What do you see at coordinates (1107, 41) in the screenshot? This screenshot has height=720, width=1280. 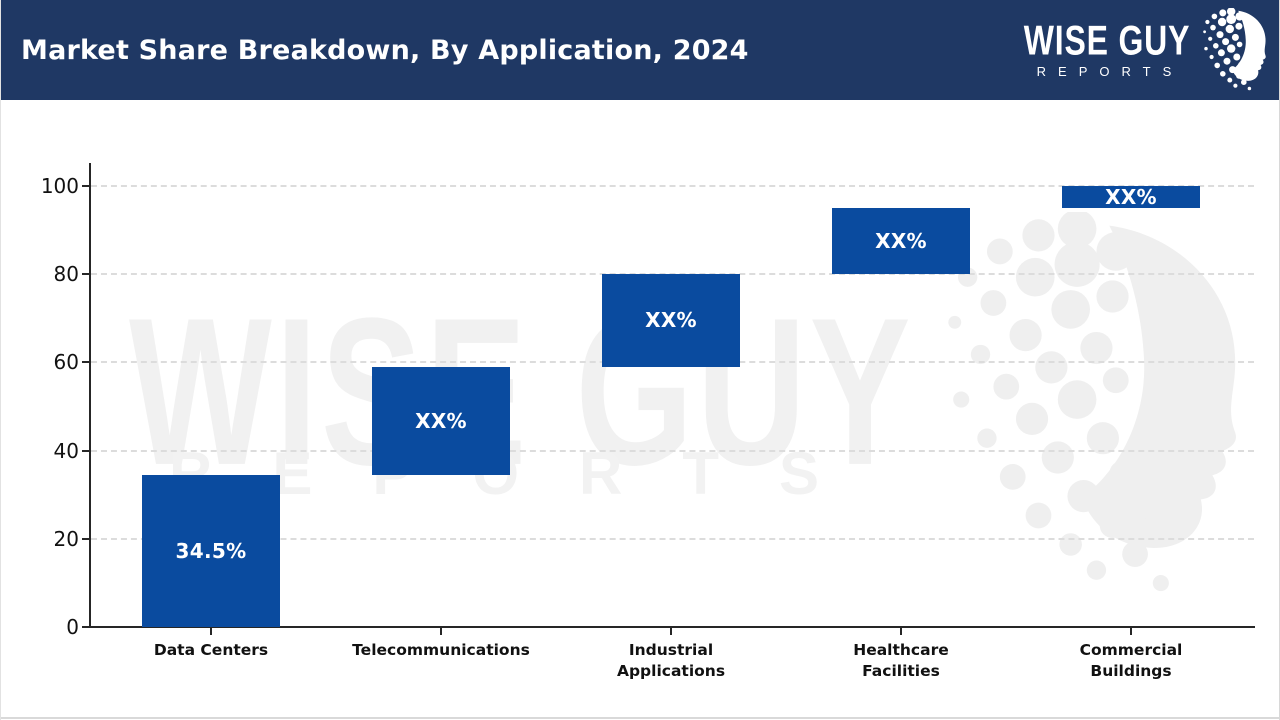 I see `logo-wordmark: WISE GUY` at bounding box center [1107, 41].